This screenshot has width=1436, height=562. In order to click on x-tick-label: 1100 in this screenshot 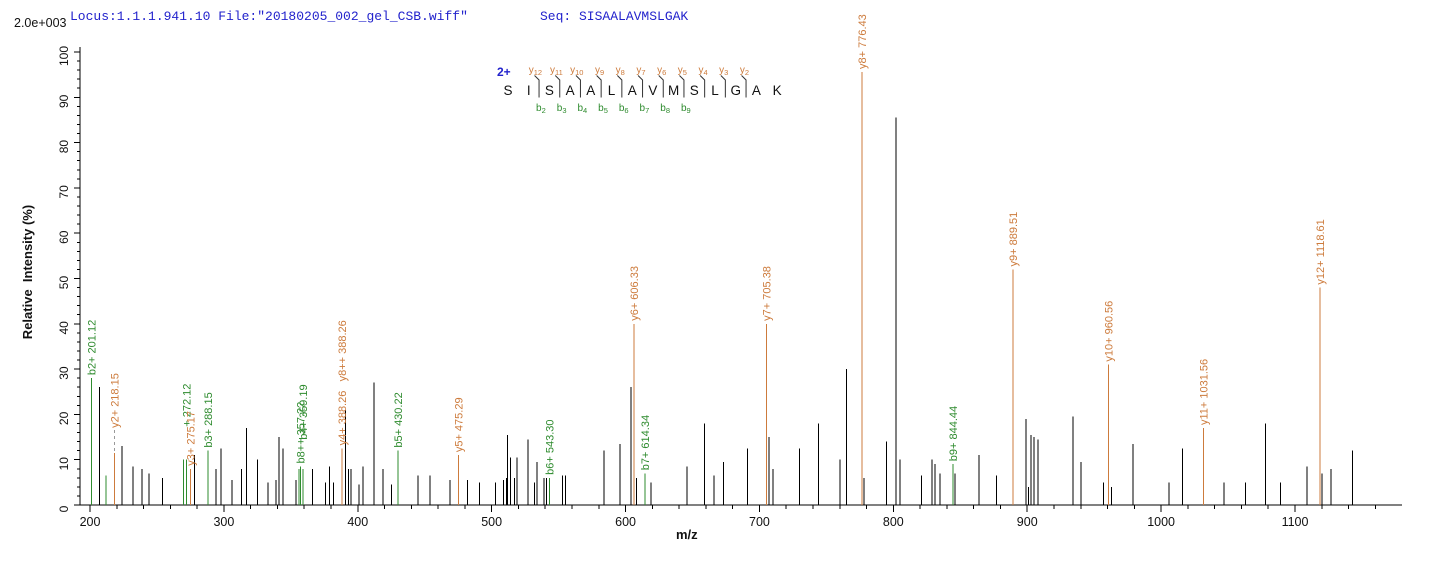, I will do `click(1295, 522)`.